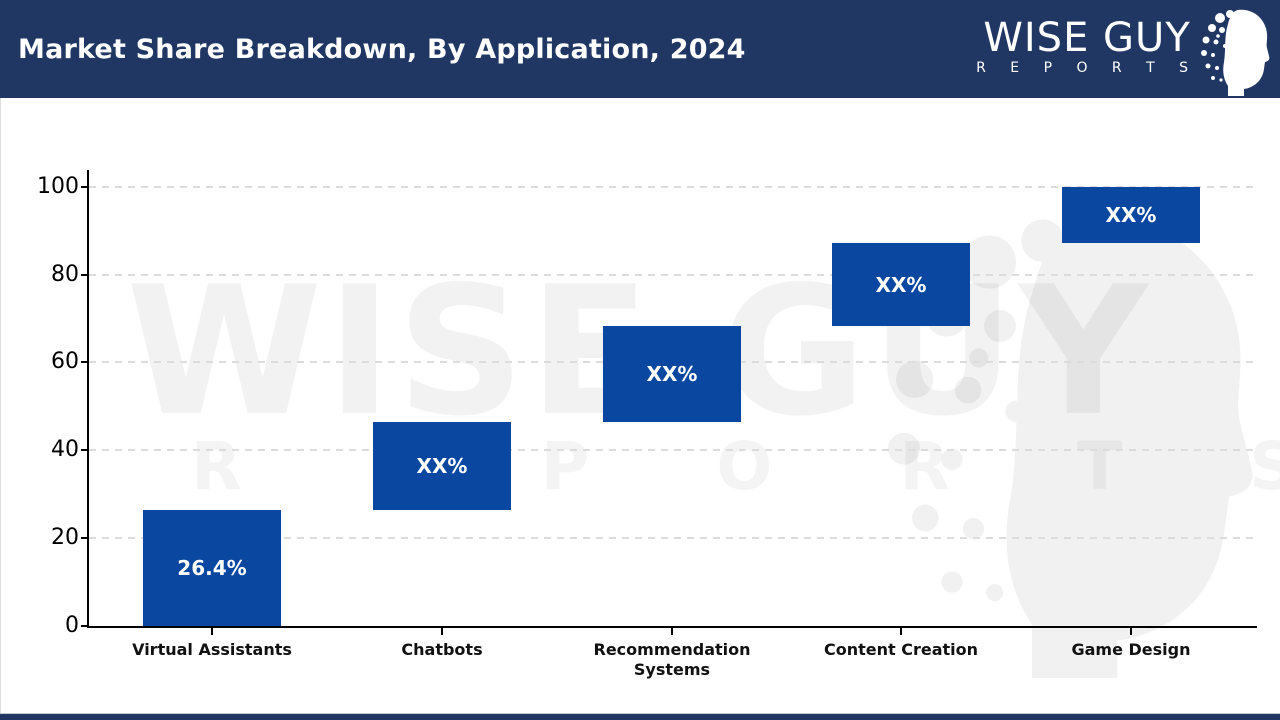  What do you see at coordinates (88, 399) in the screenshot?
I see `y-axis-line` at bounding box center [88, 399].